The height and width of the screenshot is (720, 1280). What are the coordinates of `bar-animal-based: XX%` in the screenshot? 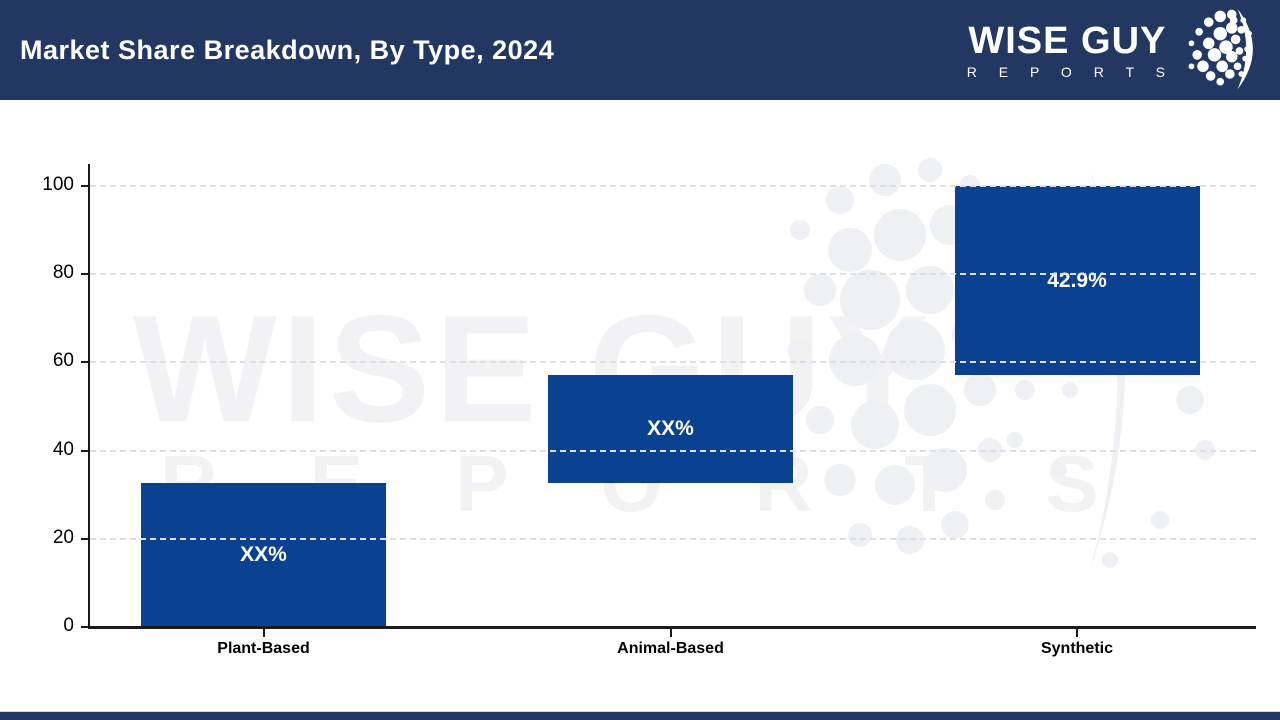 It's located at (670, 429).